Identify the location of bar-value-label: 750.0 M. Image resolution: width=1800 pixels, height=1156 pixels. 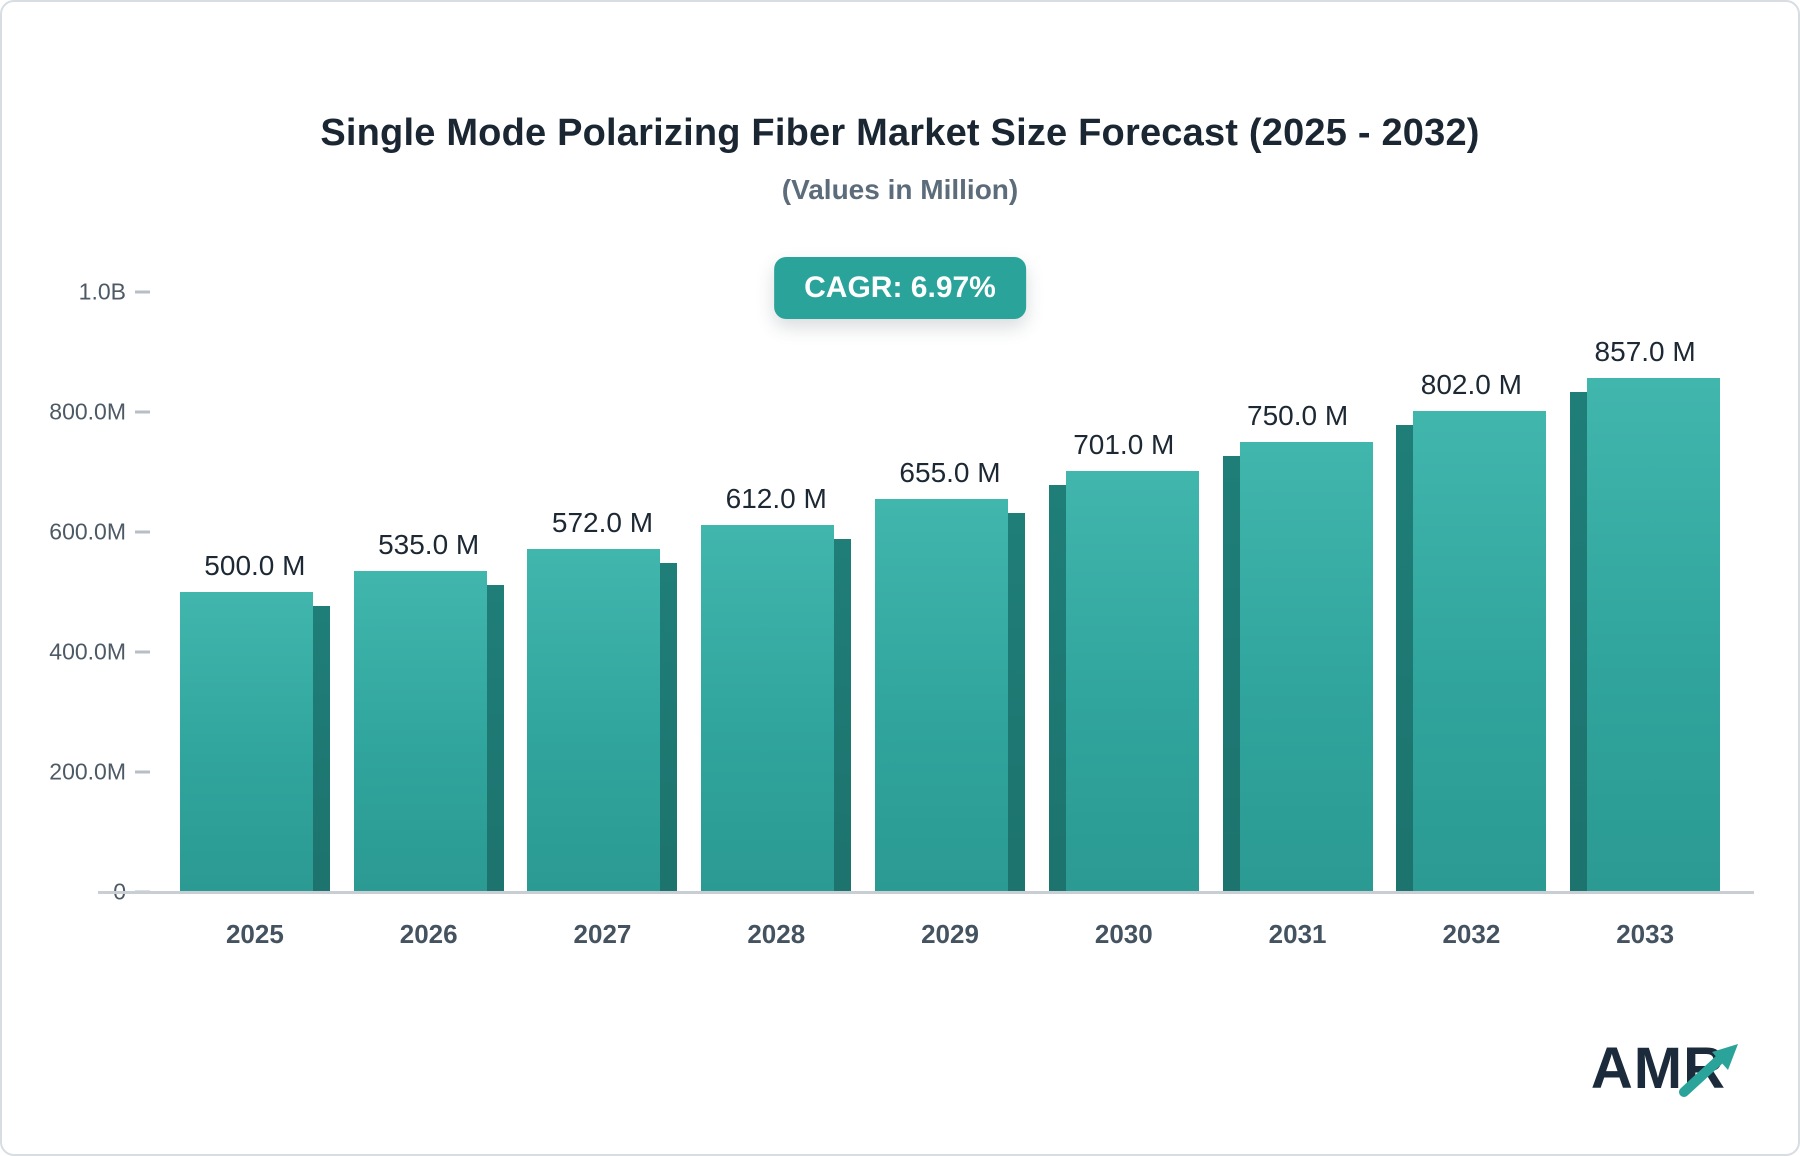
(1297, 415).